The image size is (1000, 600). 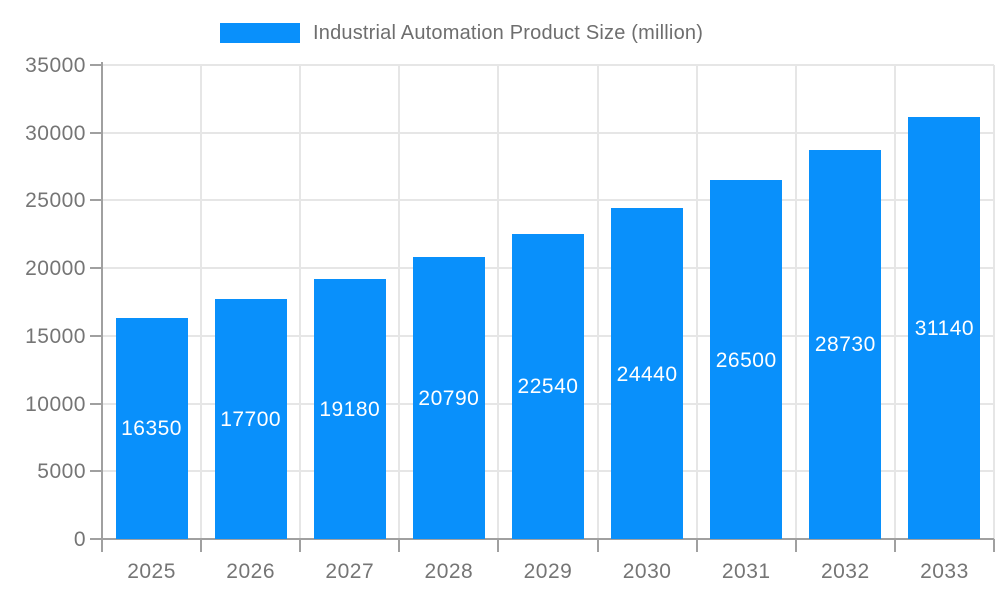 What do you see at coordinates (350, 571) in the screenshot?
I see `x-axis-label: 2027` at bounding box center [350, 571].